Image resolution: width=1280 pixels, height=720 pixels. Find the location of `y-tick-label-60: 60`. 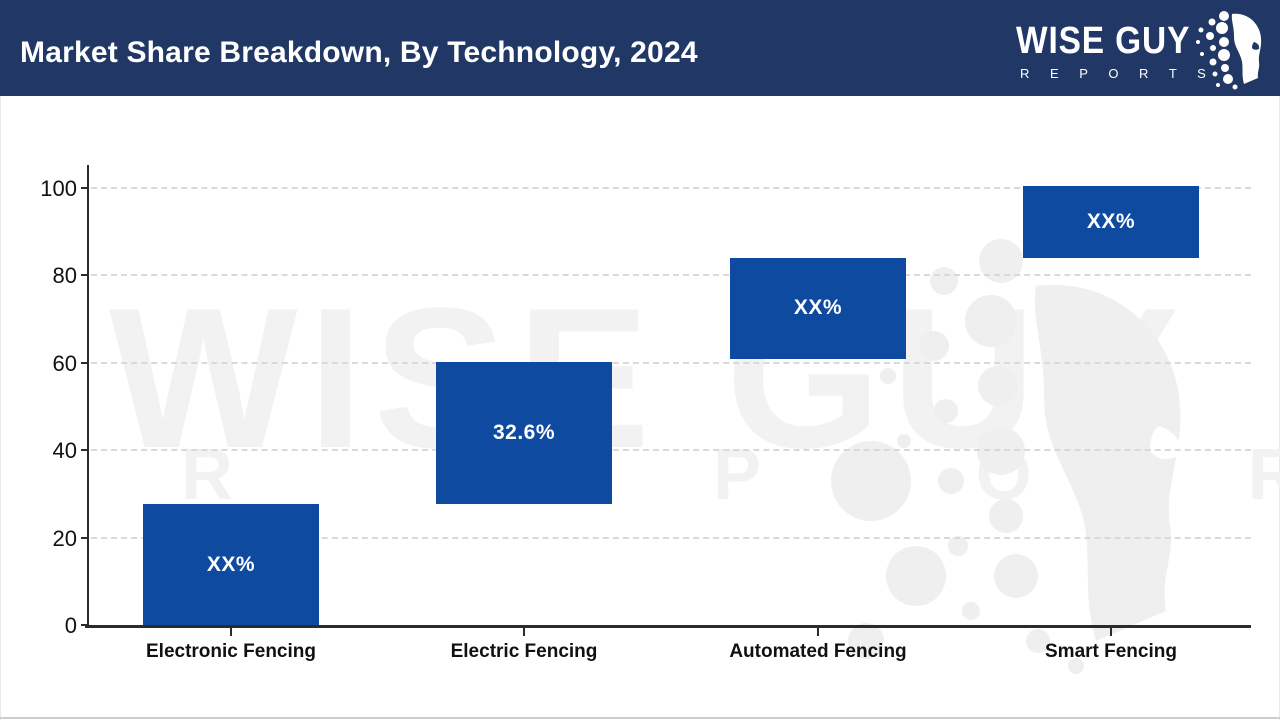

y-tick-label-60: 60 is located at coordinates (64, 363).